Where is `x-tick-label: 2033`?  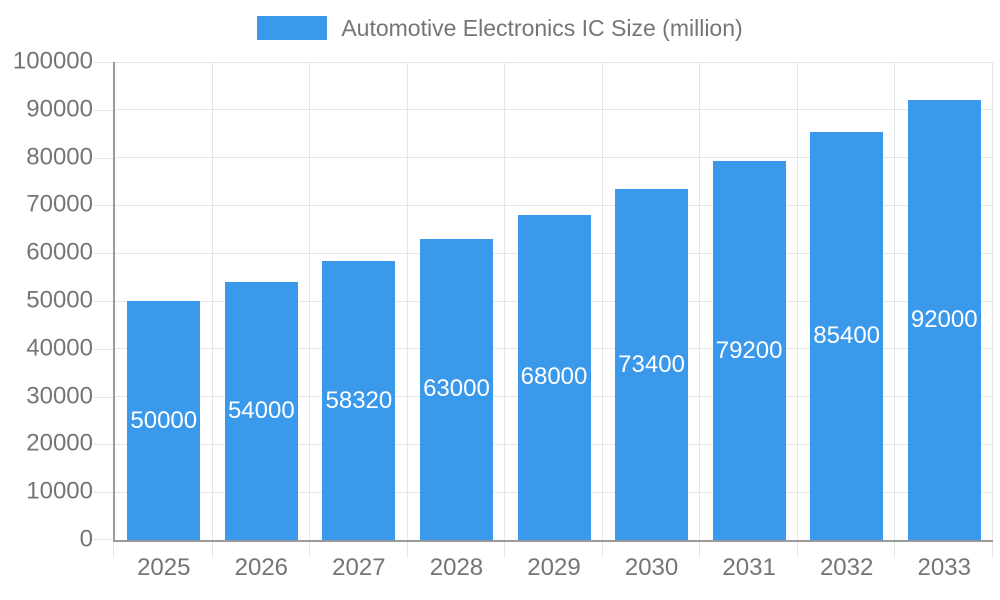 x-tick-label: 2033 is located at coordinates (944, 567).